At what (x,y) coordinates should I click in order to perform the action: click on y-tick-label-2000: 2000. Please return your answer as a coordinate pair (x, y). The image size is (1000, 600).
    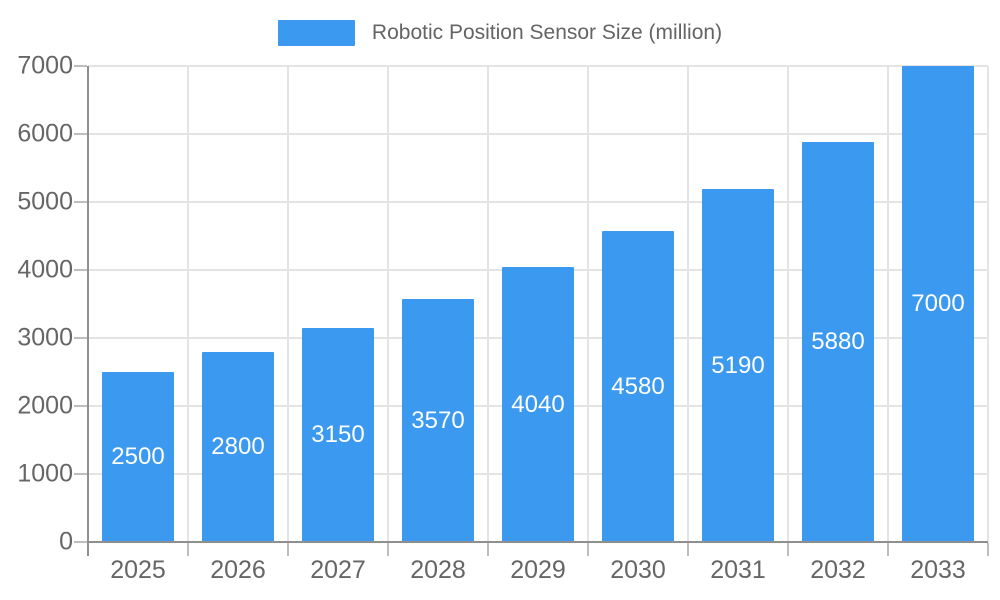
    Looking at the image, I should click on (45, 405).